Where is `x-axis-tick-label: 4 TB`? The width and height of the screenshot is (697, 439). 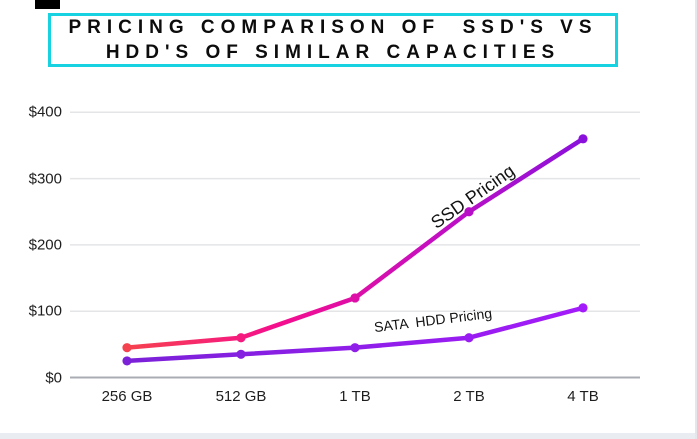 x-axis-tick-label: 4 TB is located at coordinates (583, 396).